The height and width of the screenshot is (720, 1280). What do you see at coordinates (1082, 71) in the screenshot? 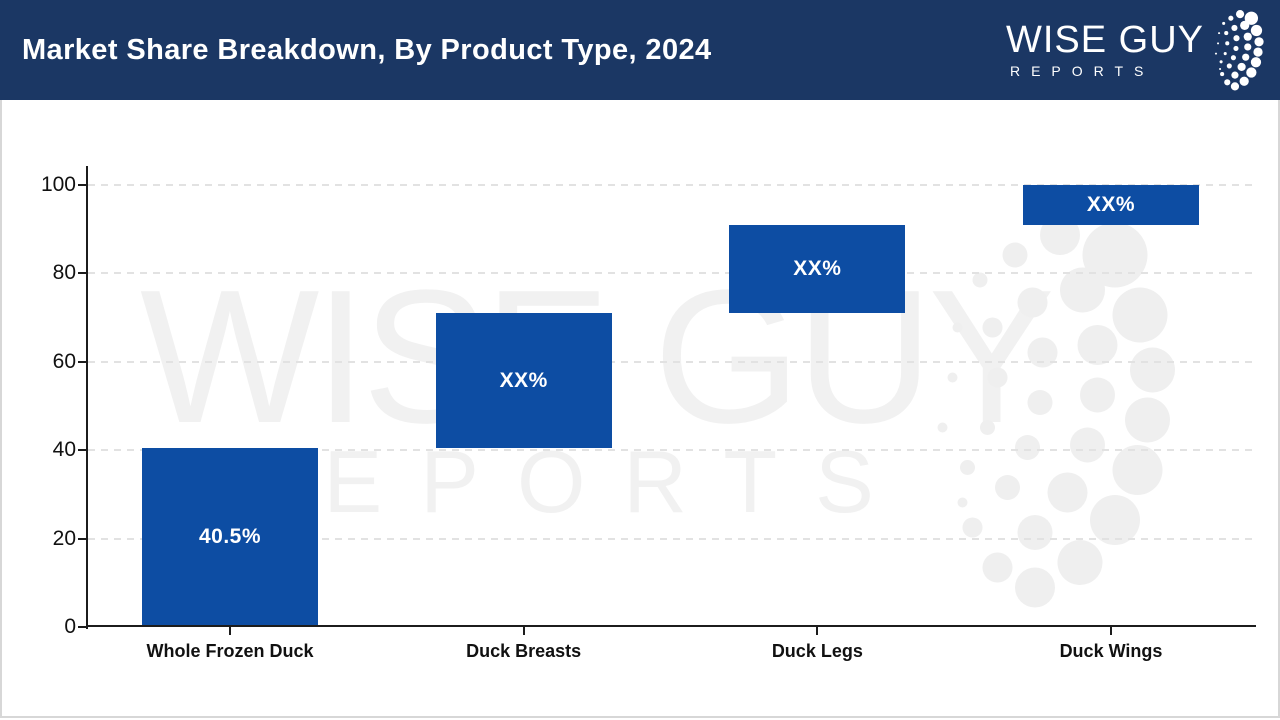
I see `logo-subtitle: REPORTS` at bounding box center [1082, 71].